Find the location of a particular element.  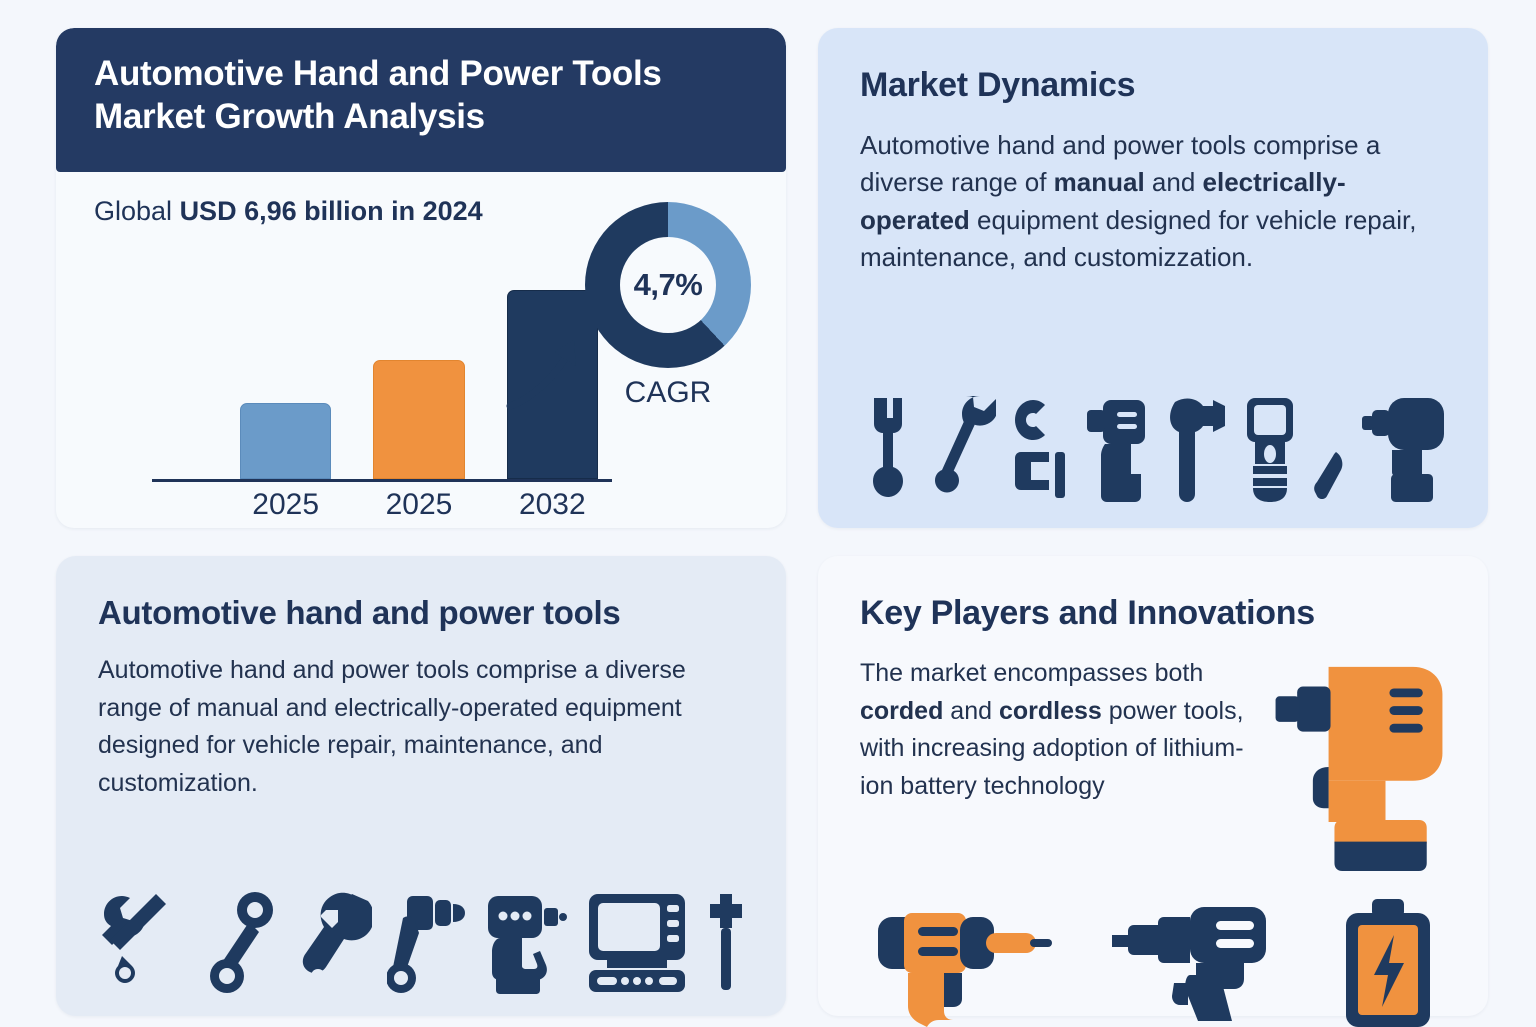

dyn-text-mid: and is located at coordinates (1173, 182).